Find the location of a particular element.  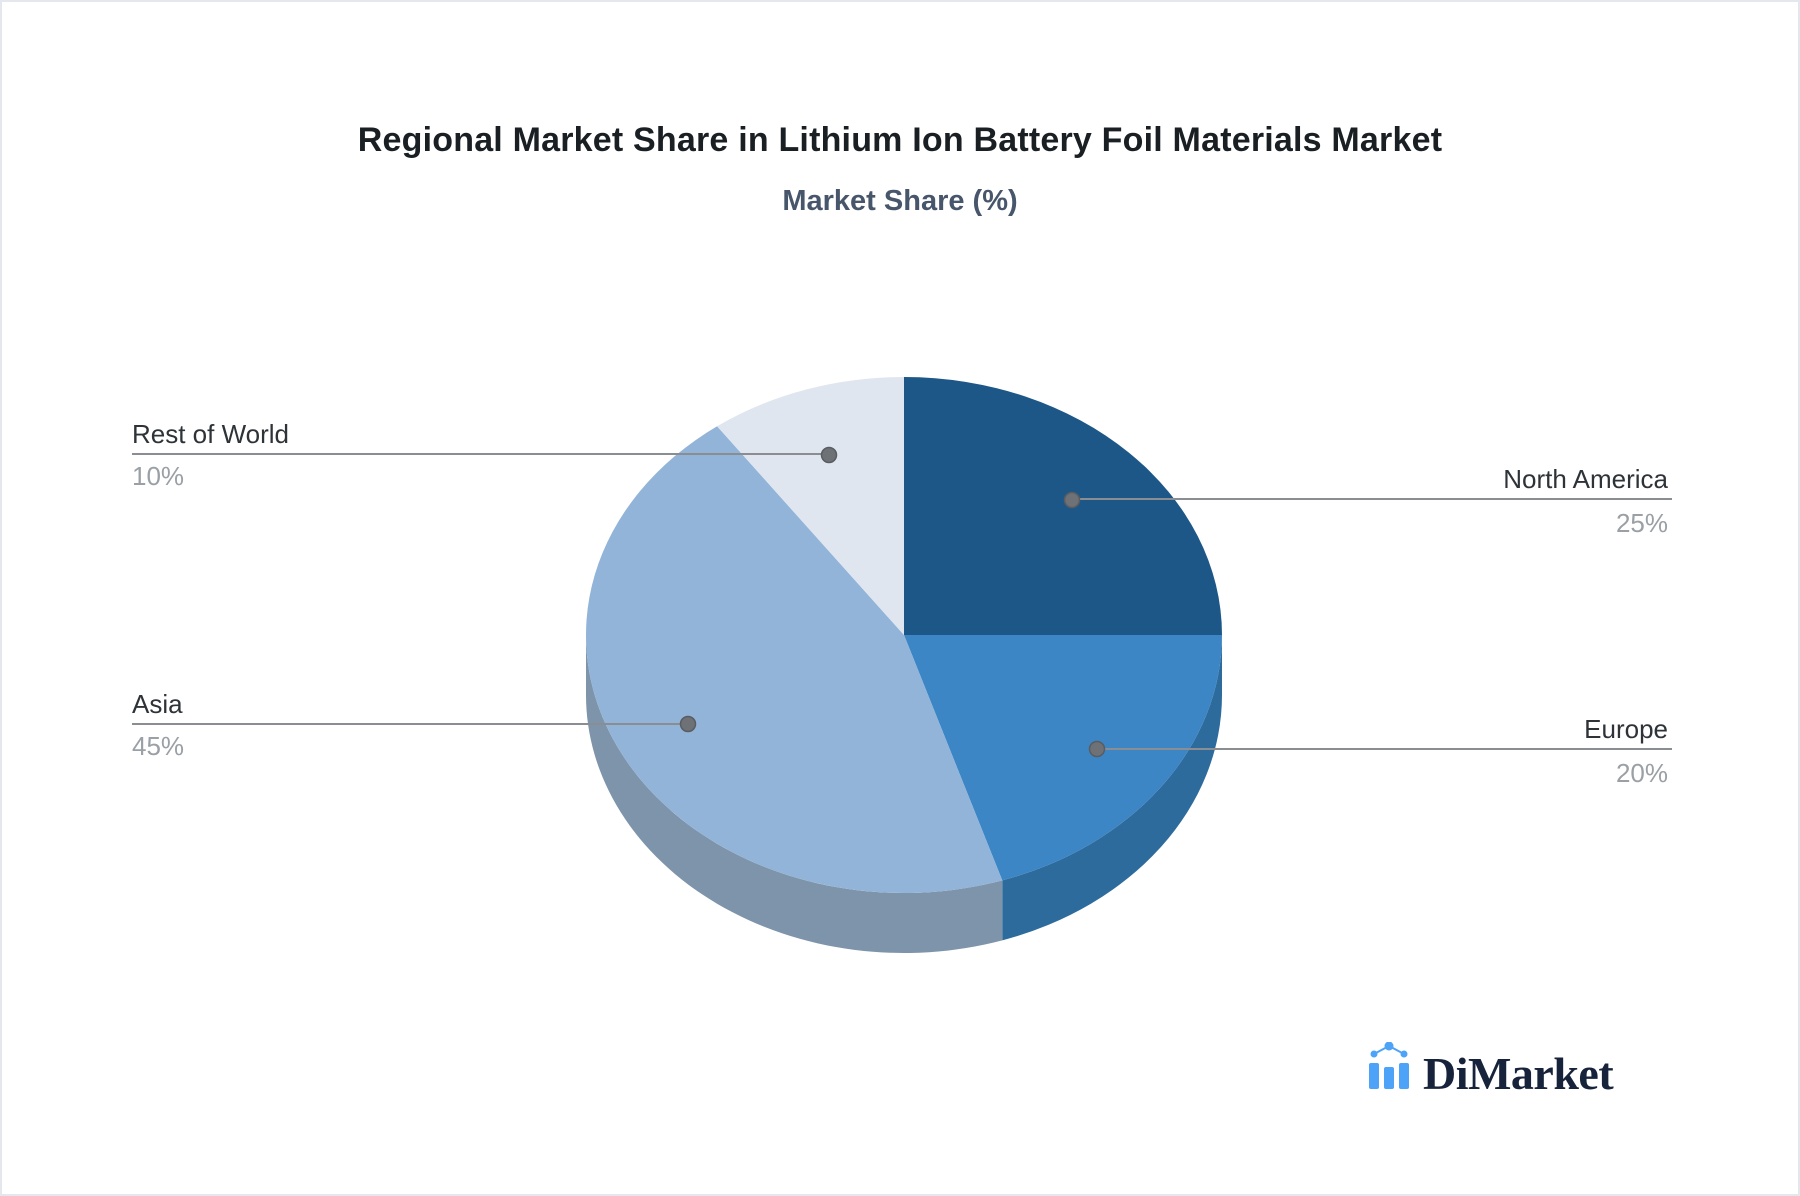

pie-slice-asia is located at coordinates (794, 659).